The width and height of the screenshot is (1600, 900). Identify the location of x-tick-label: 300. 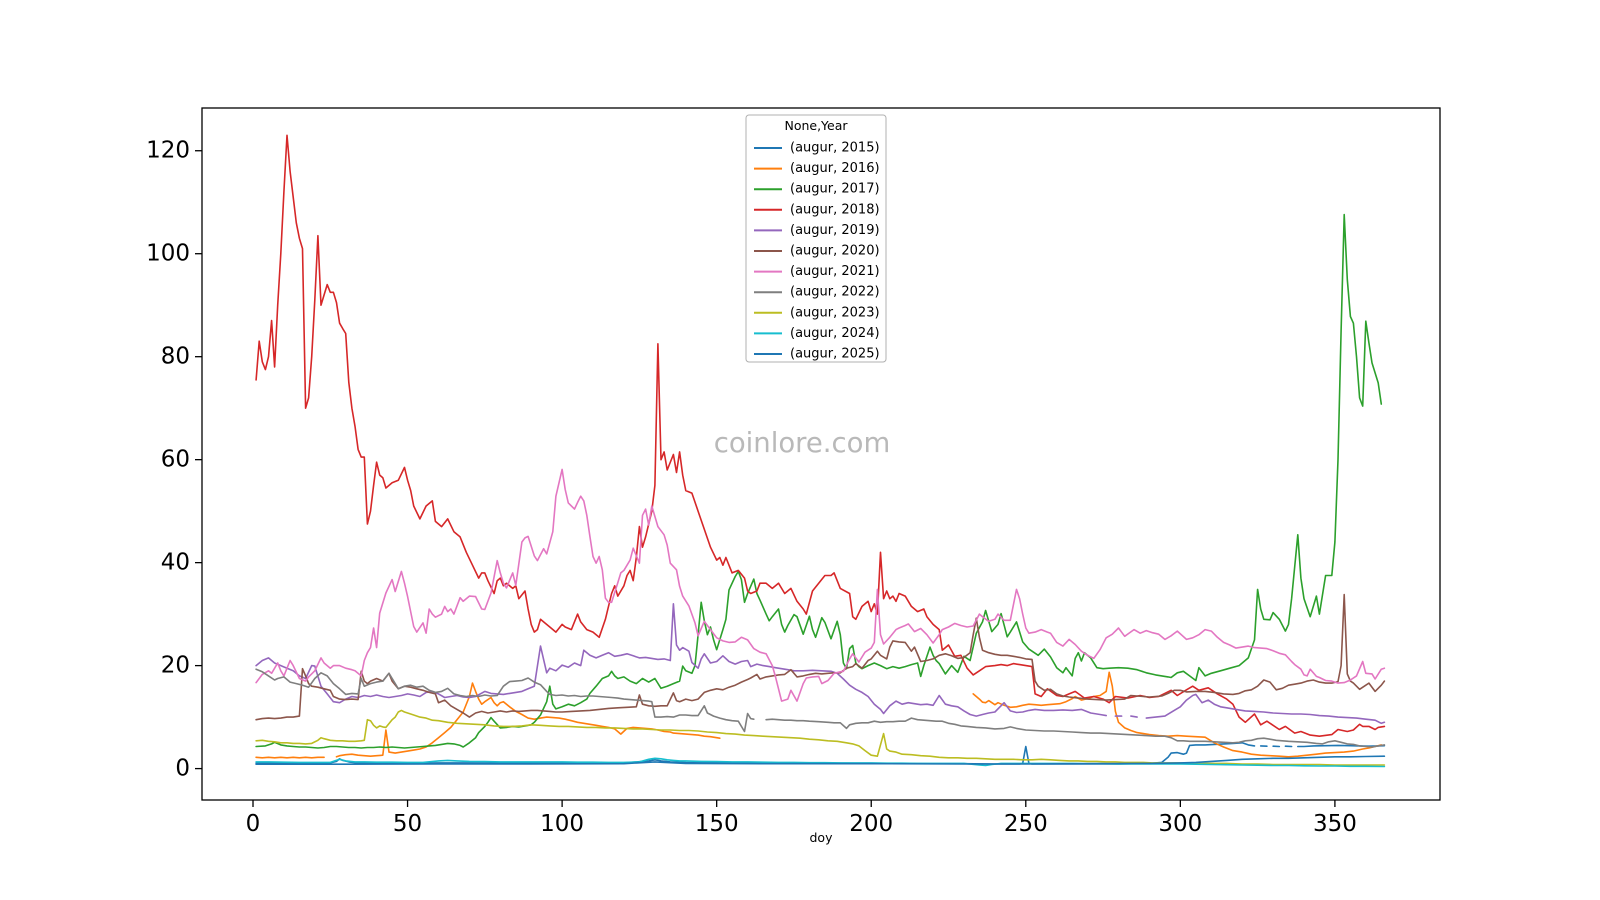
(1180, 824).